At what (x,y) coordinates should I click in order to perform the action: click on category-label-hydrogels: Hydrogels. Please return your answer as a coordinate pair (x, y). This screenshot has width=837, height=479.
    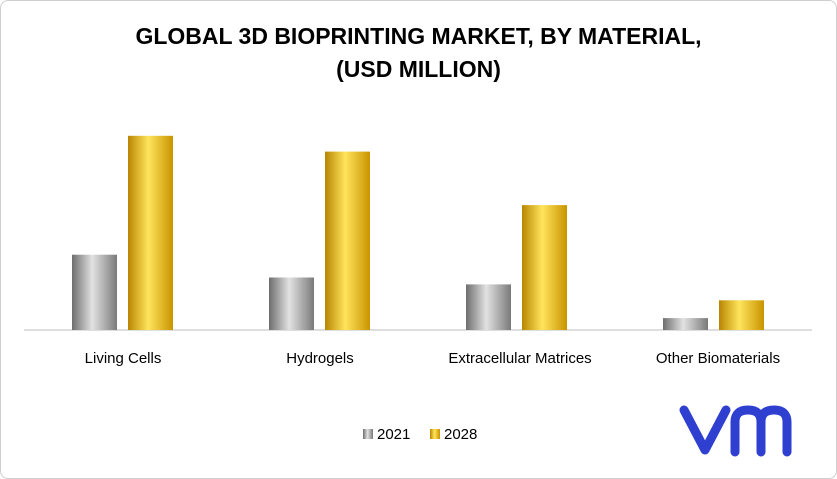
    Looking at the image, I should click on (320, 358).